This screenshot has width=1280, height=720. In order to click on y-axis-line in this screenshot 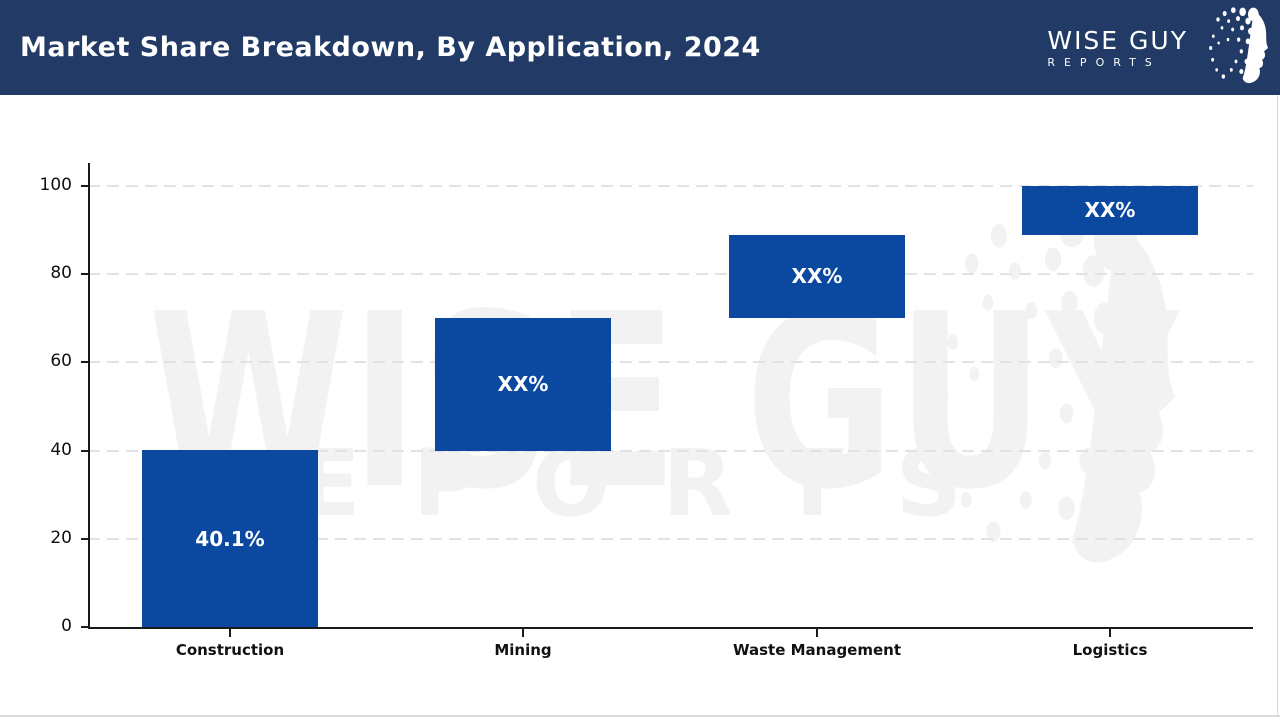, I will do `click(89, 396)`.